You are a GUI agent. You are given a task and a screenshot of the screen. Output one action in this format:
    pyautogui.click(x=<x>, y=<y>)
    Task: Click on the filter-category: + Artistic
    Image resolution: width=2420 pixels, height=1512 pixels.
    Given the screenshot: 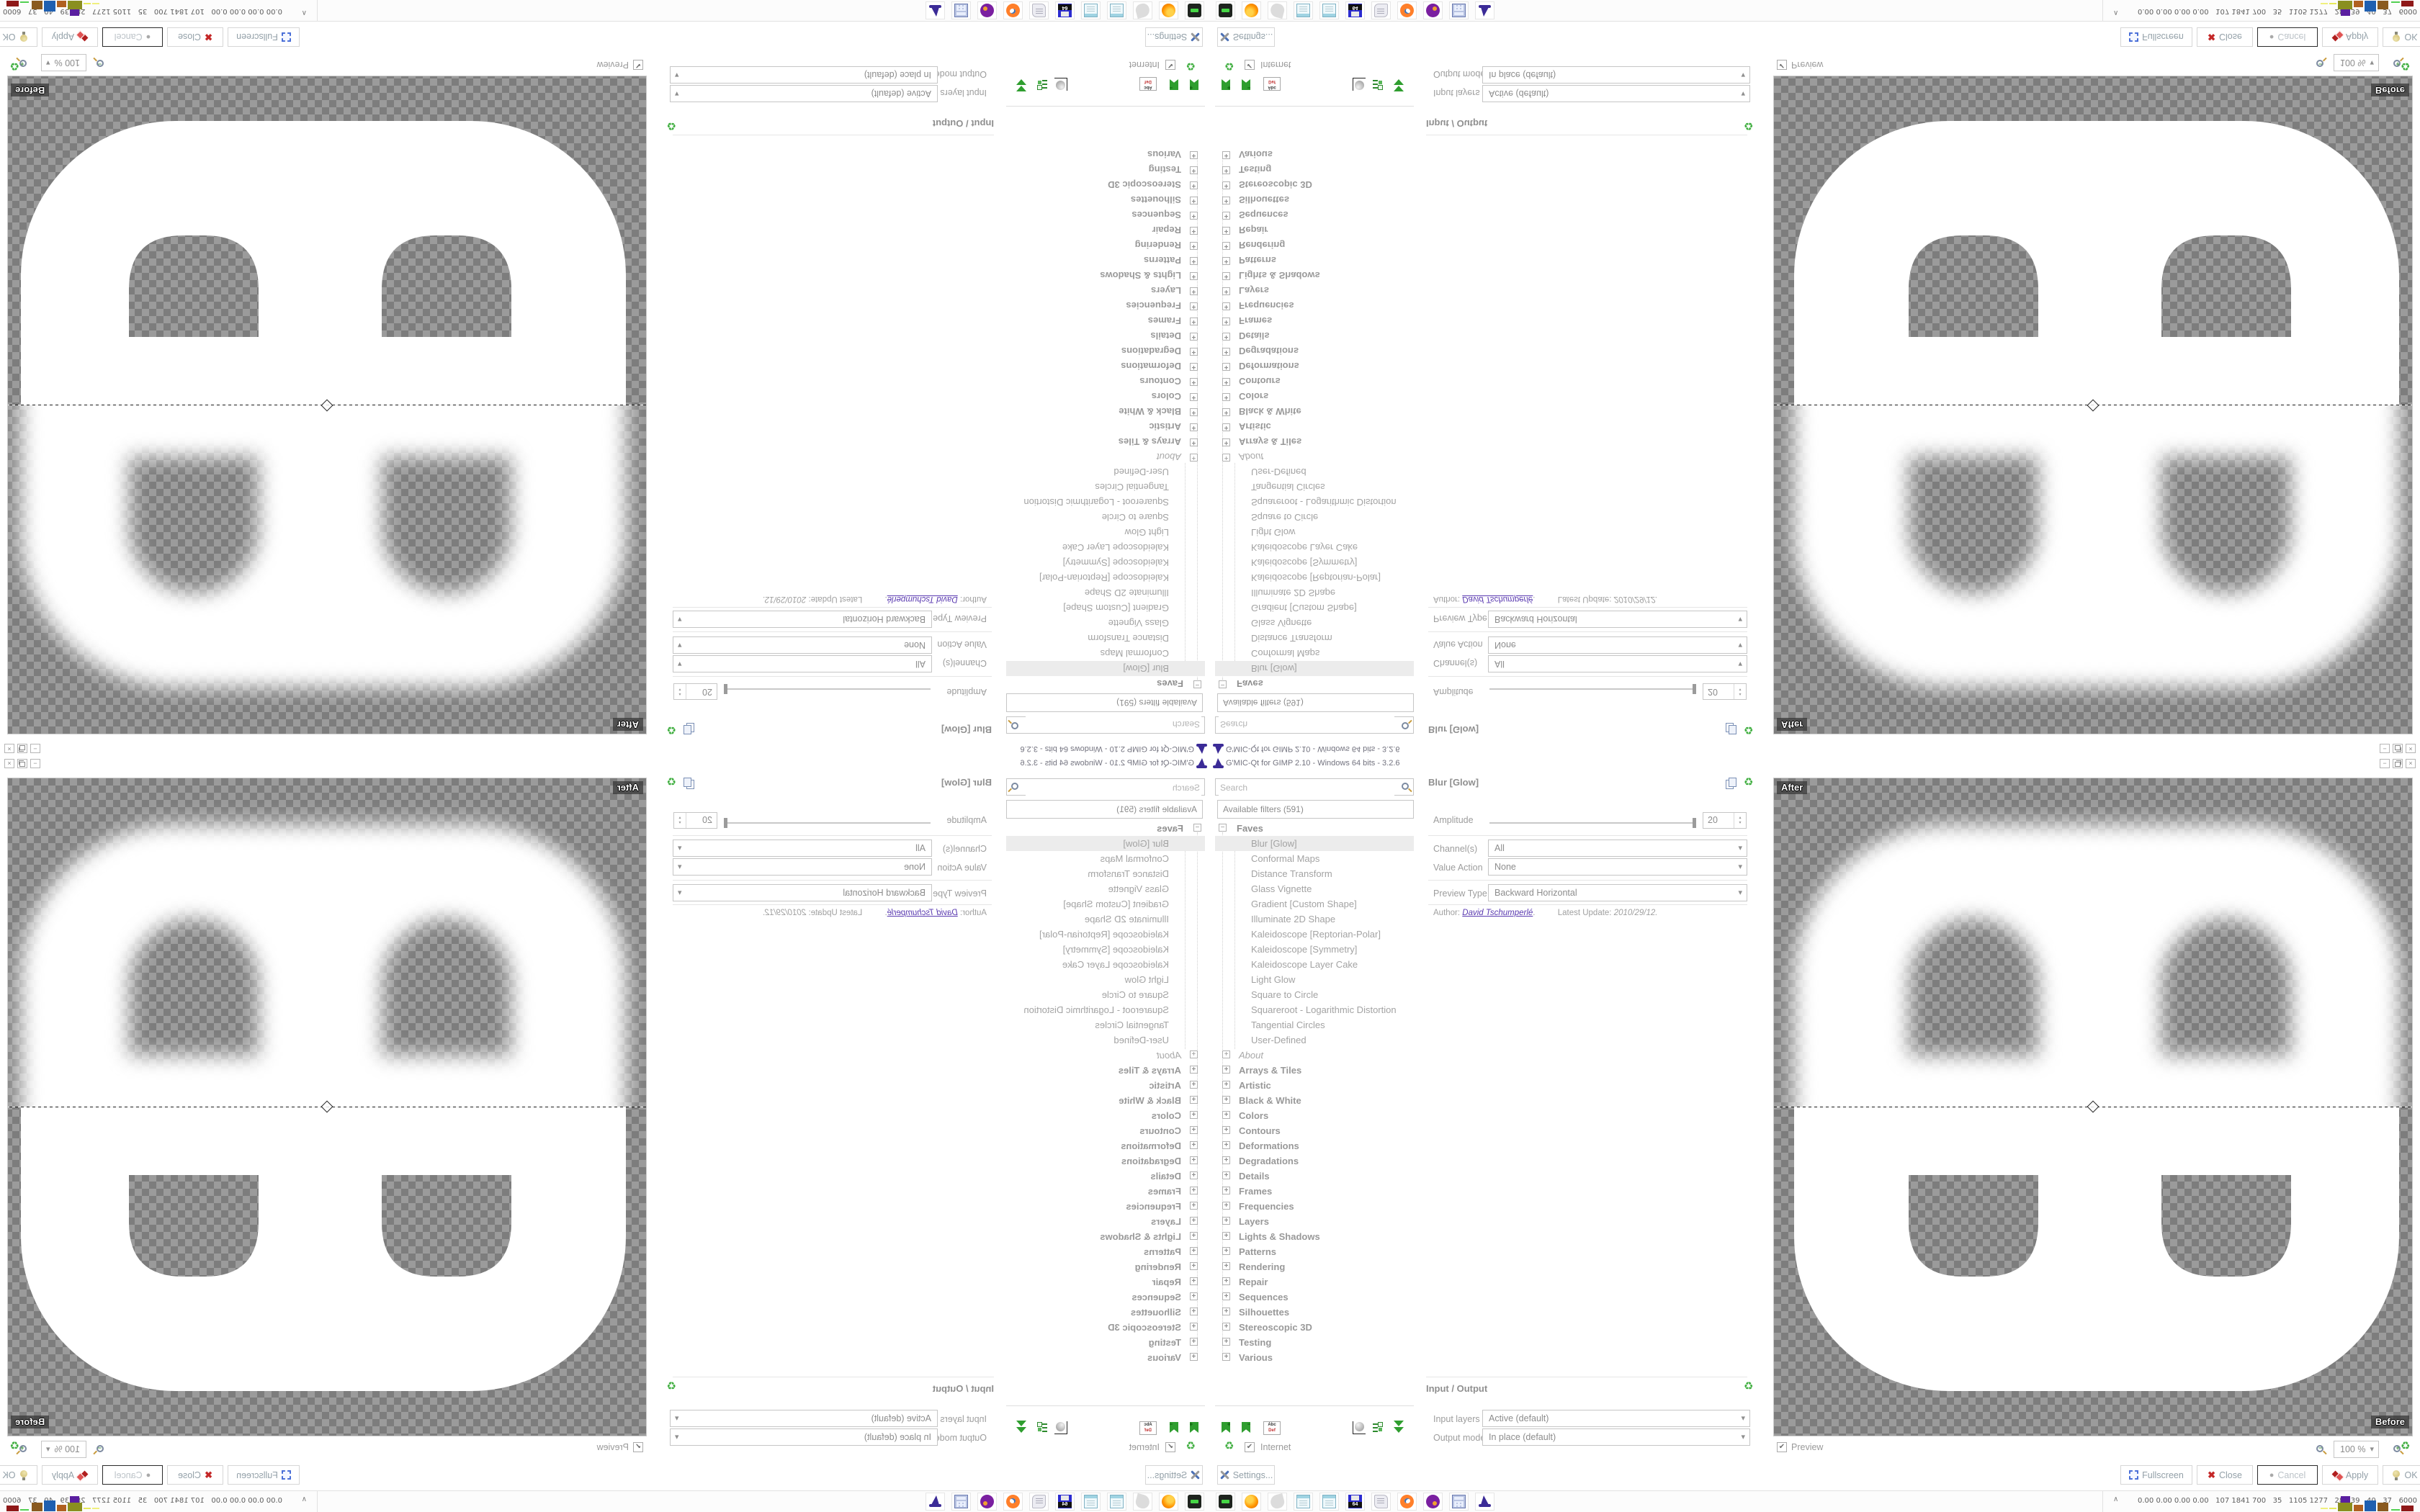 What is the action you would take?
    pyautogui.click(x=1105, y=1085)
    